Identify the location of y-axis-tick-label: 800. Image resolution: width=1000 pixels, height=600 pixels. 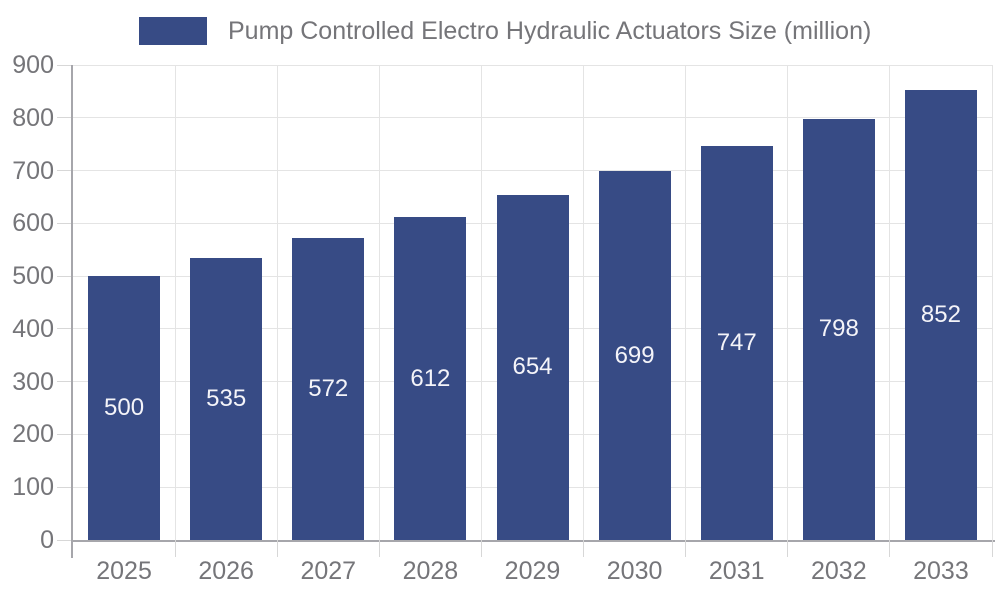
(33, 117).